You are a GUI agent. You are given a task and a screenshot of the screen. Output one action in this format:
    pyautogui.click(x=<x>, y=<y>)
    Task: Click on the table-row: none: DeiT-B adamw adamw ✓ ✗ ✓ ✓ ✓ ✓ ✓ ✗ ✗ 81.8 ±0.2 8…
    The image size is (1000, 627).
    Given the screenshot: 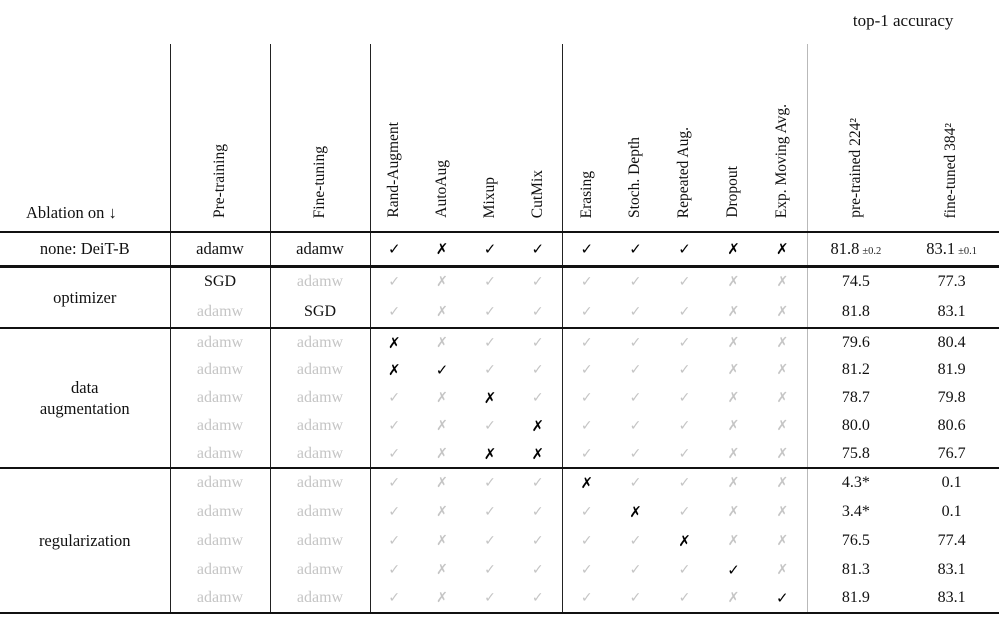 What is the action you would take?
    pyautogui.click(x=499, y=249)
    